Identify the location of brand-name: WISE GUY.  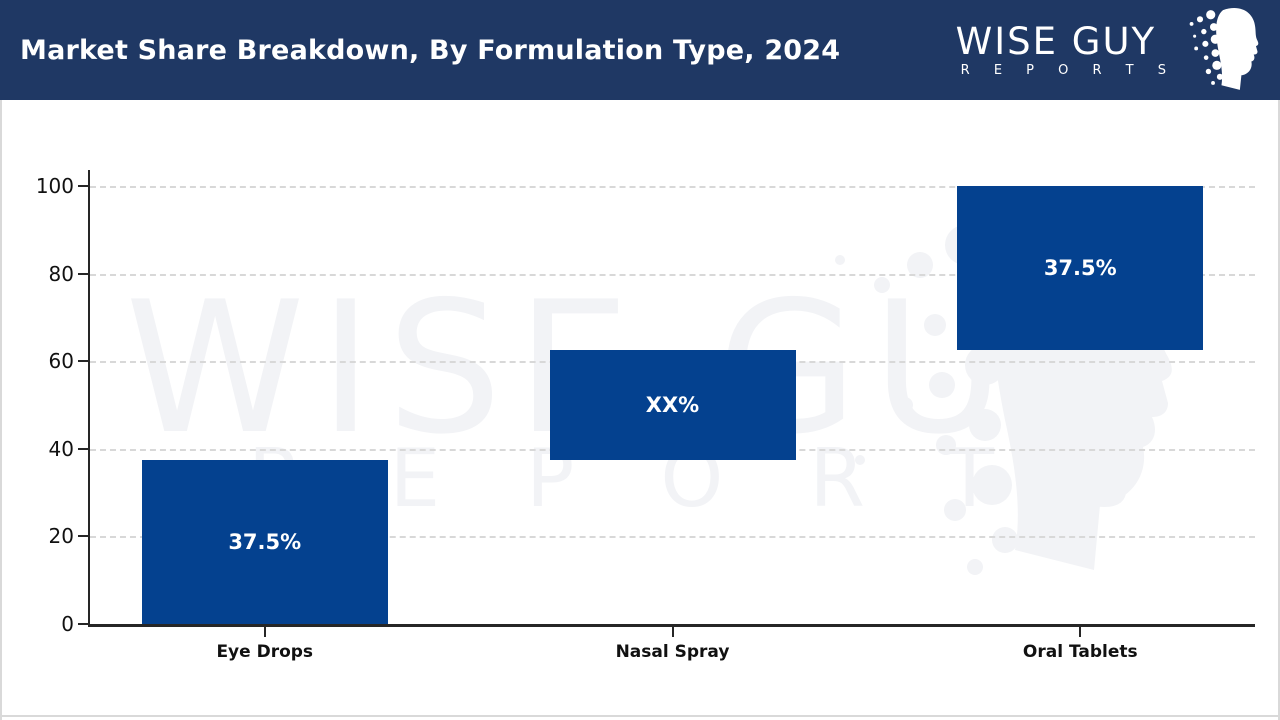
(1056, 41).